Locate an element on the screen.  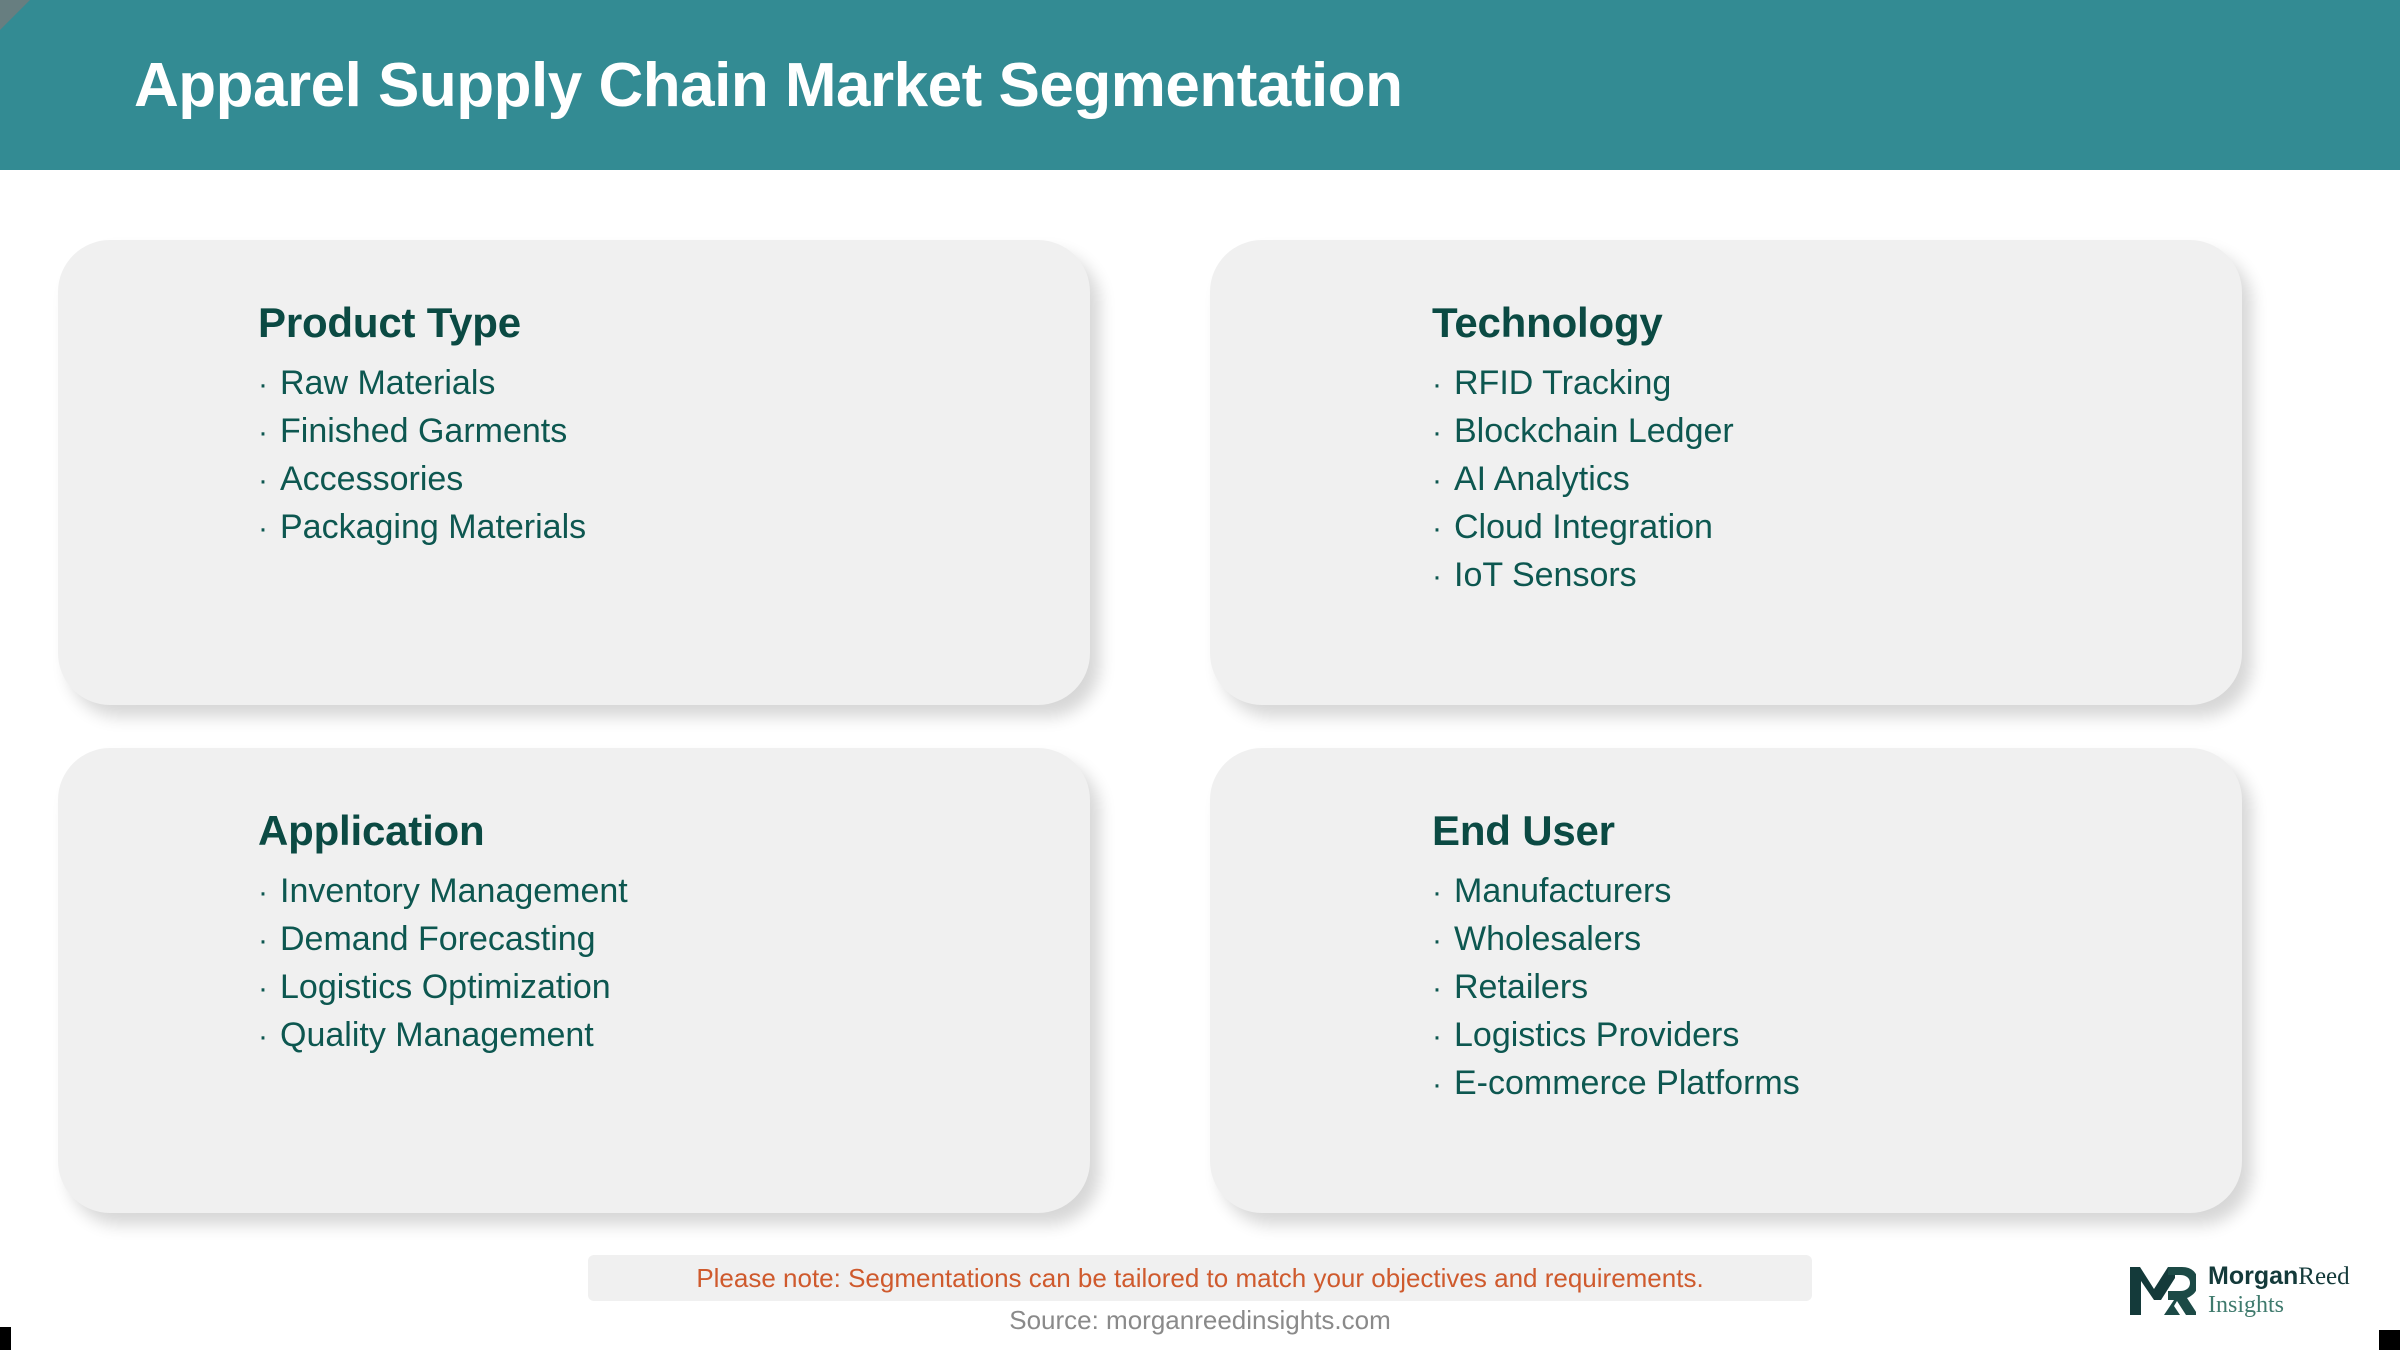
logo-wordmark: MorganReed Insights is located at coordinates (2279, 1290).